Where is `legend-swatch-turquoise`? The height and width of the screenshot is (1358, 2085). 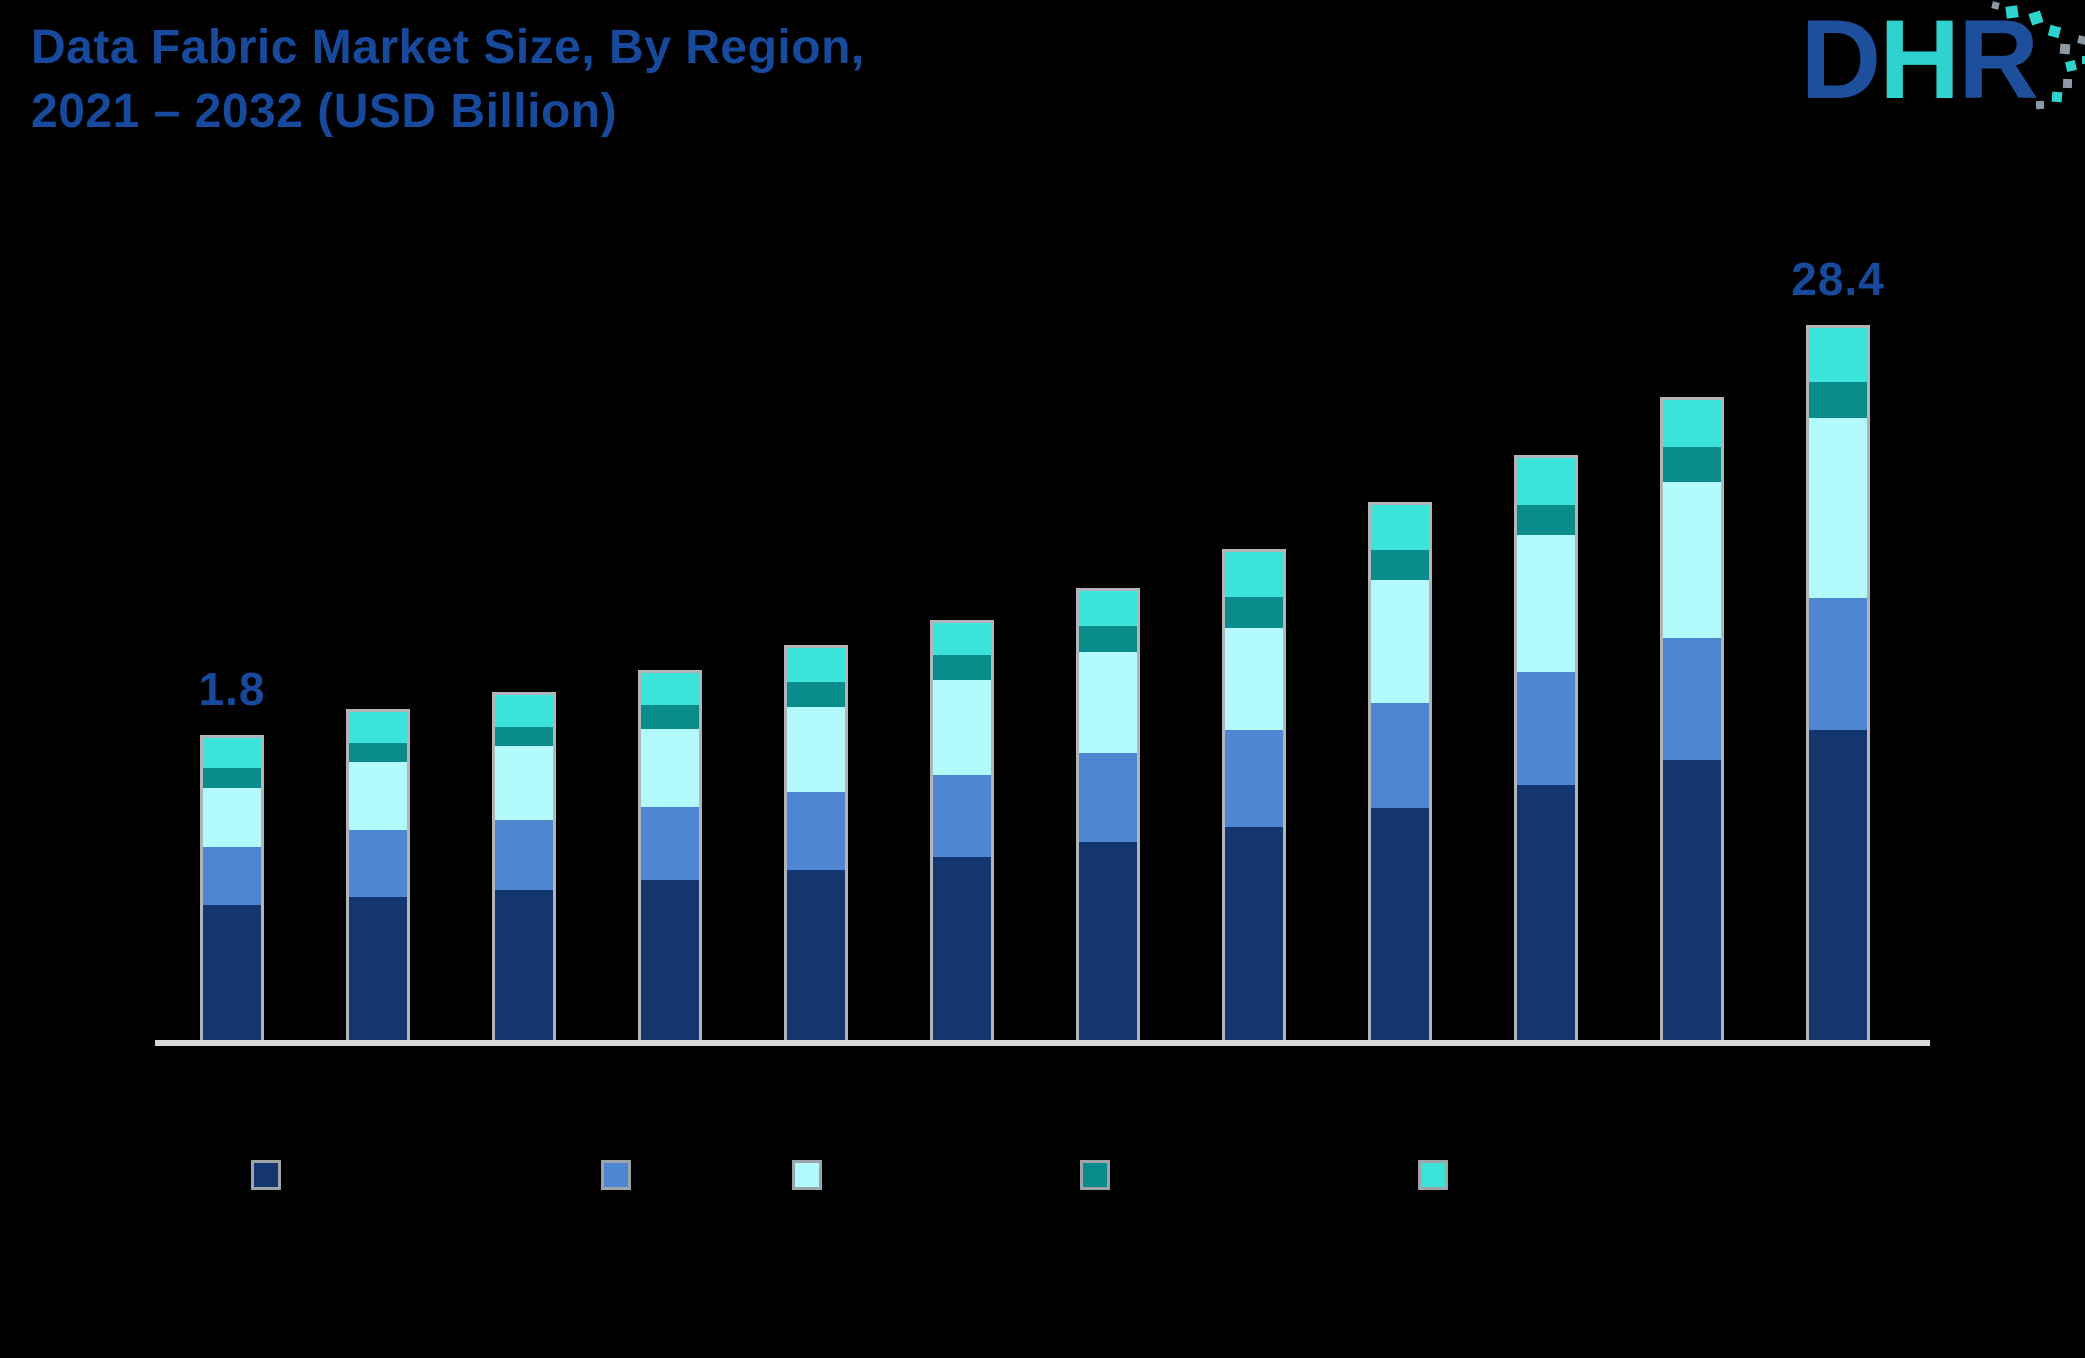 legend-swatch-turquoise is located at coordinates (1433, 1175).